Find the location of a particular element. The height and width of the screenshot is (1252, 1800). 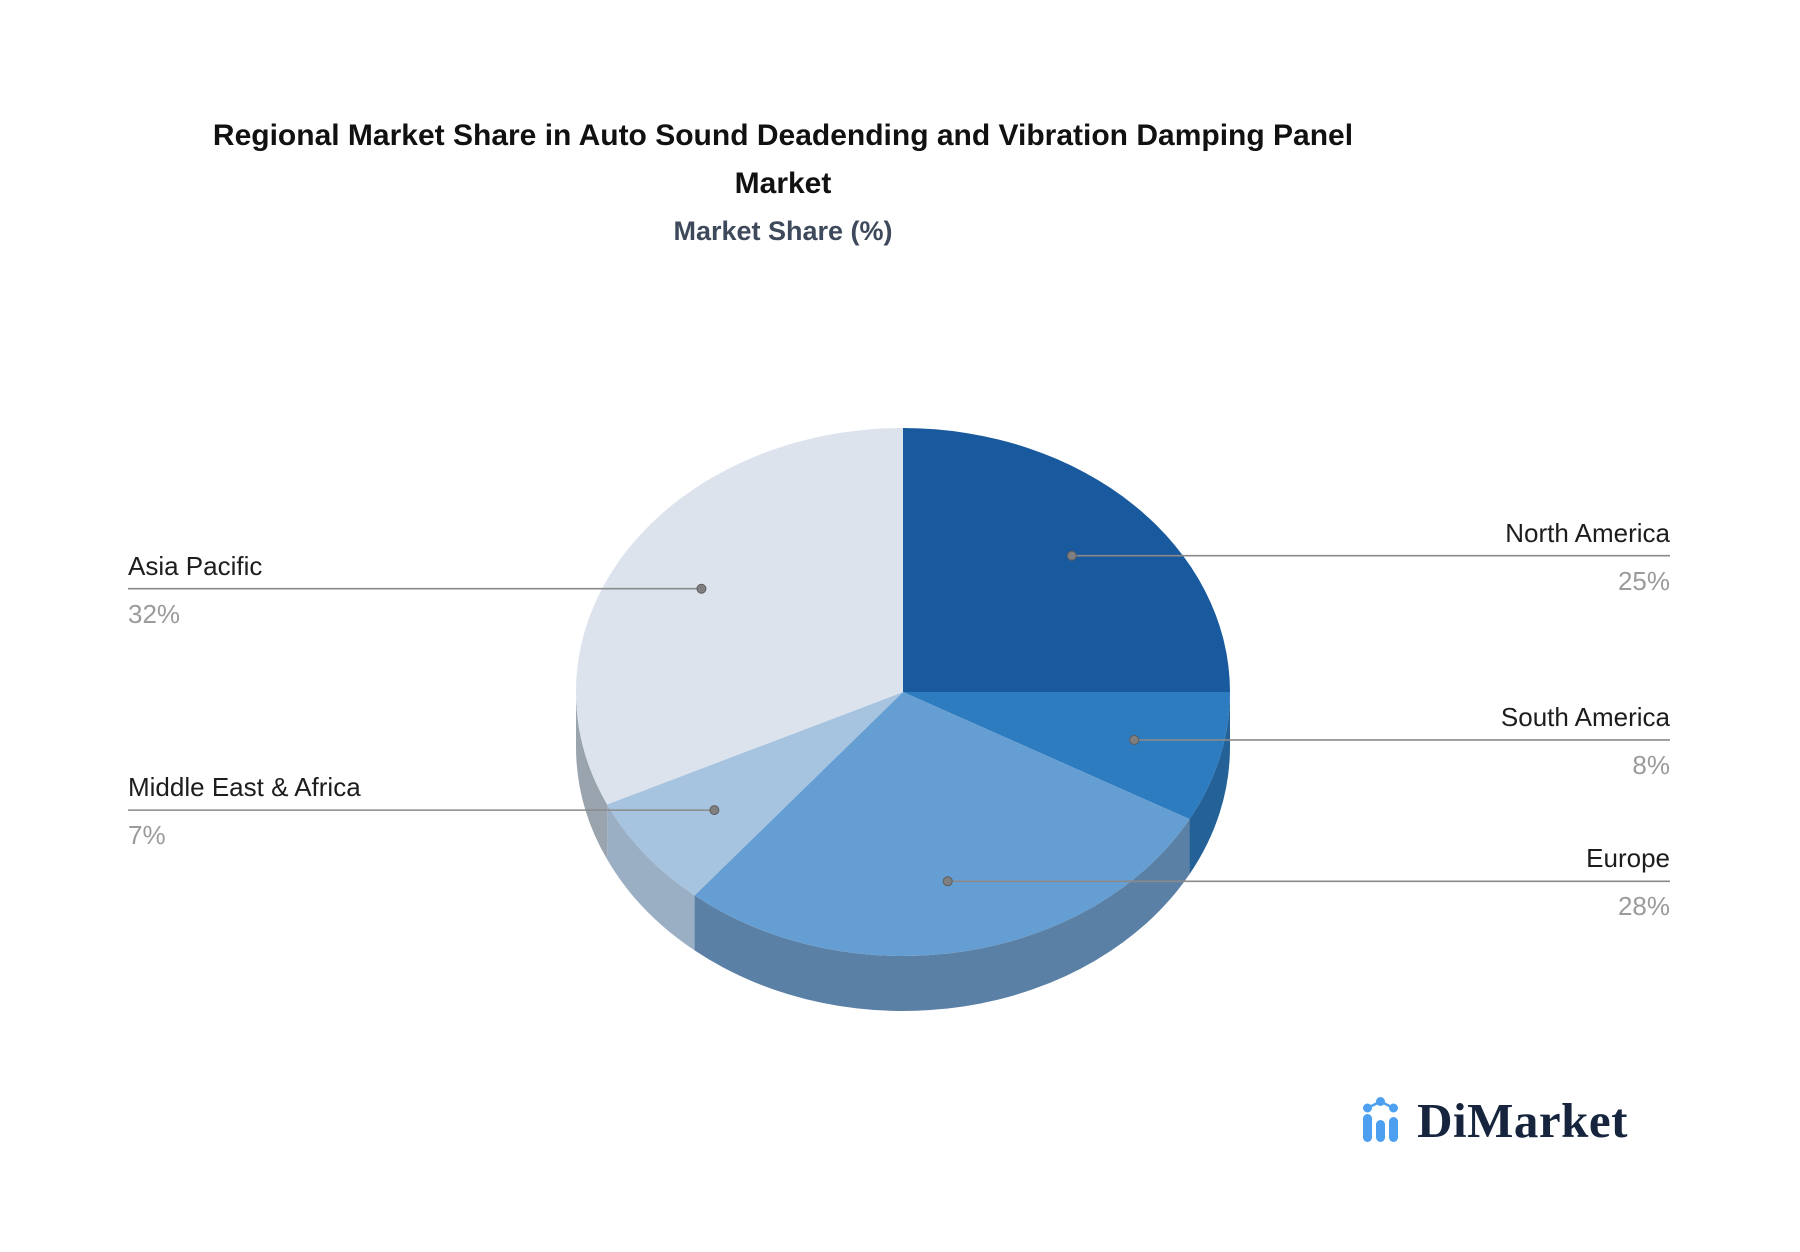

pie-slice-wall-europe is located at coordinates (942, 915).